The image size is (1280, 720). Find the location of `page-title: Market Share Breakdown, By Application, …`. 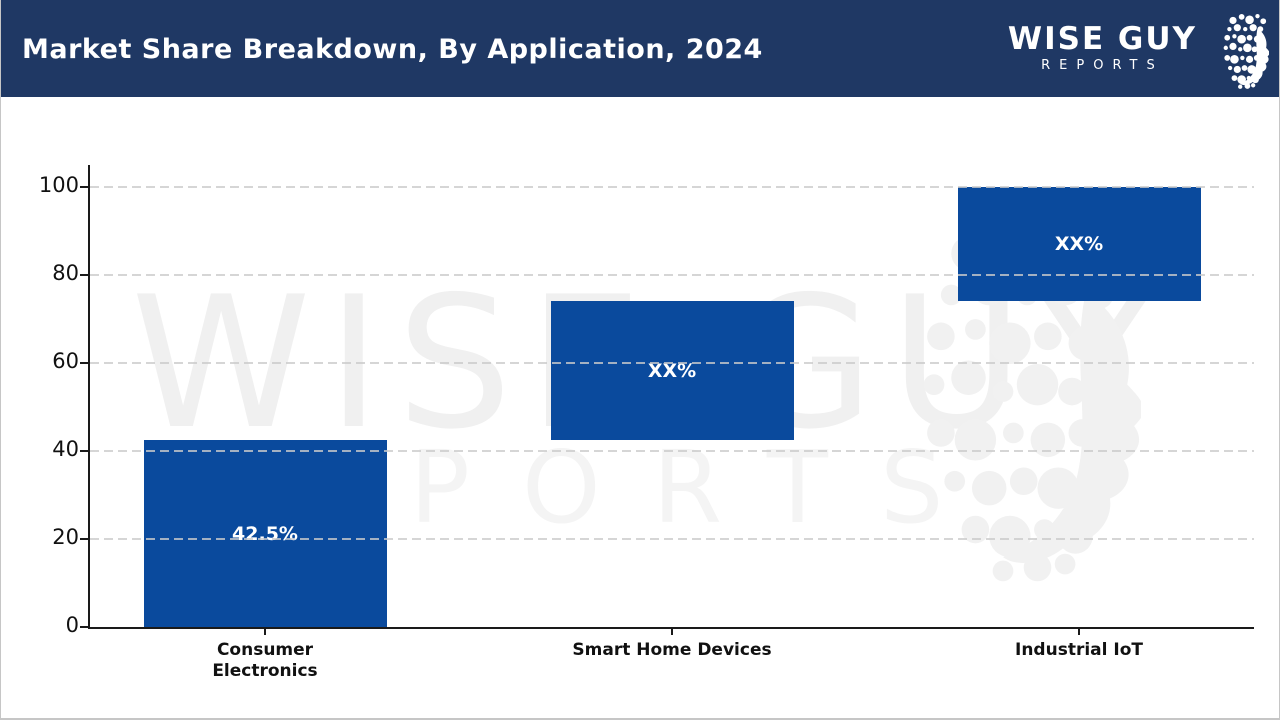

page-title: Market Share Breakdown, By Application, … is located at coordinates (392, 49).